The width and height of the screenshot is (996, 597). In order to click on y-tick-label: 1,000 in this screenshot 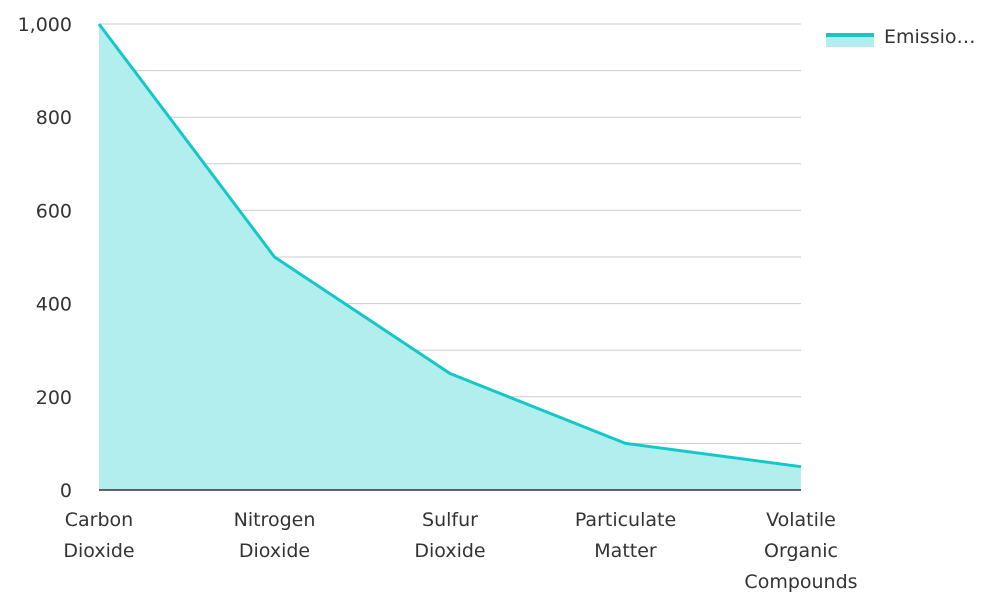, I will do `click(45, 25)`.